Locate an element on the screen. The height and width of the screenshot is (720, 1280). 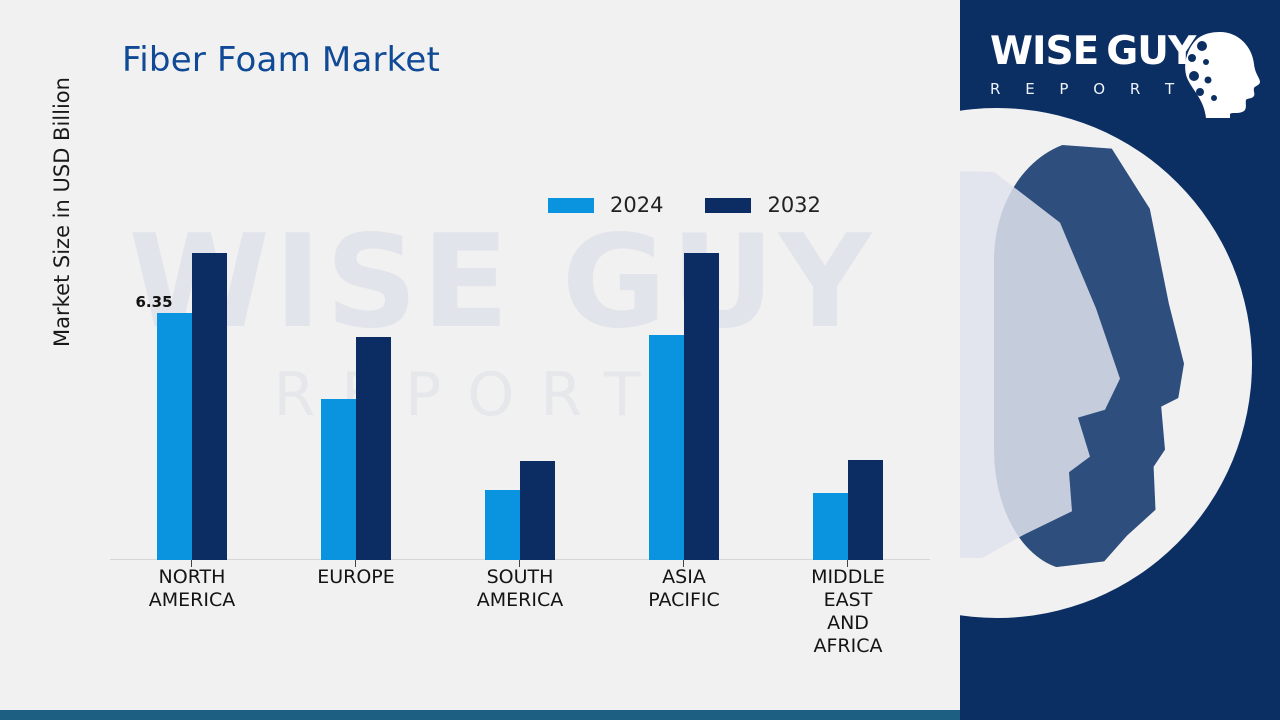
chart-legend: 2024 2032 is located at coordinates (684, 205).